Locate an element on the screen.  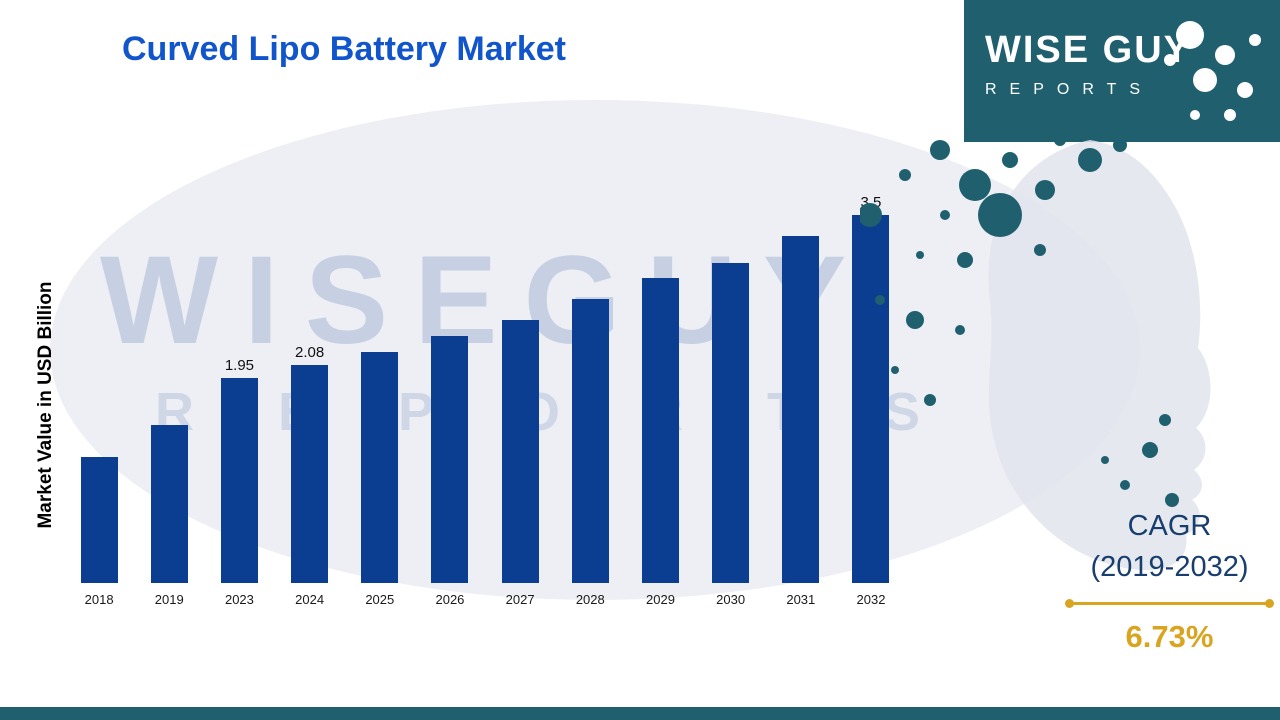
cagr-block: CAGR (2019-2032) 6.73% is located at coordinates (1169, 582).